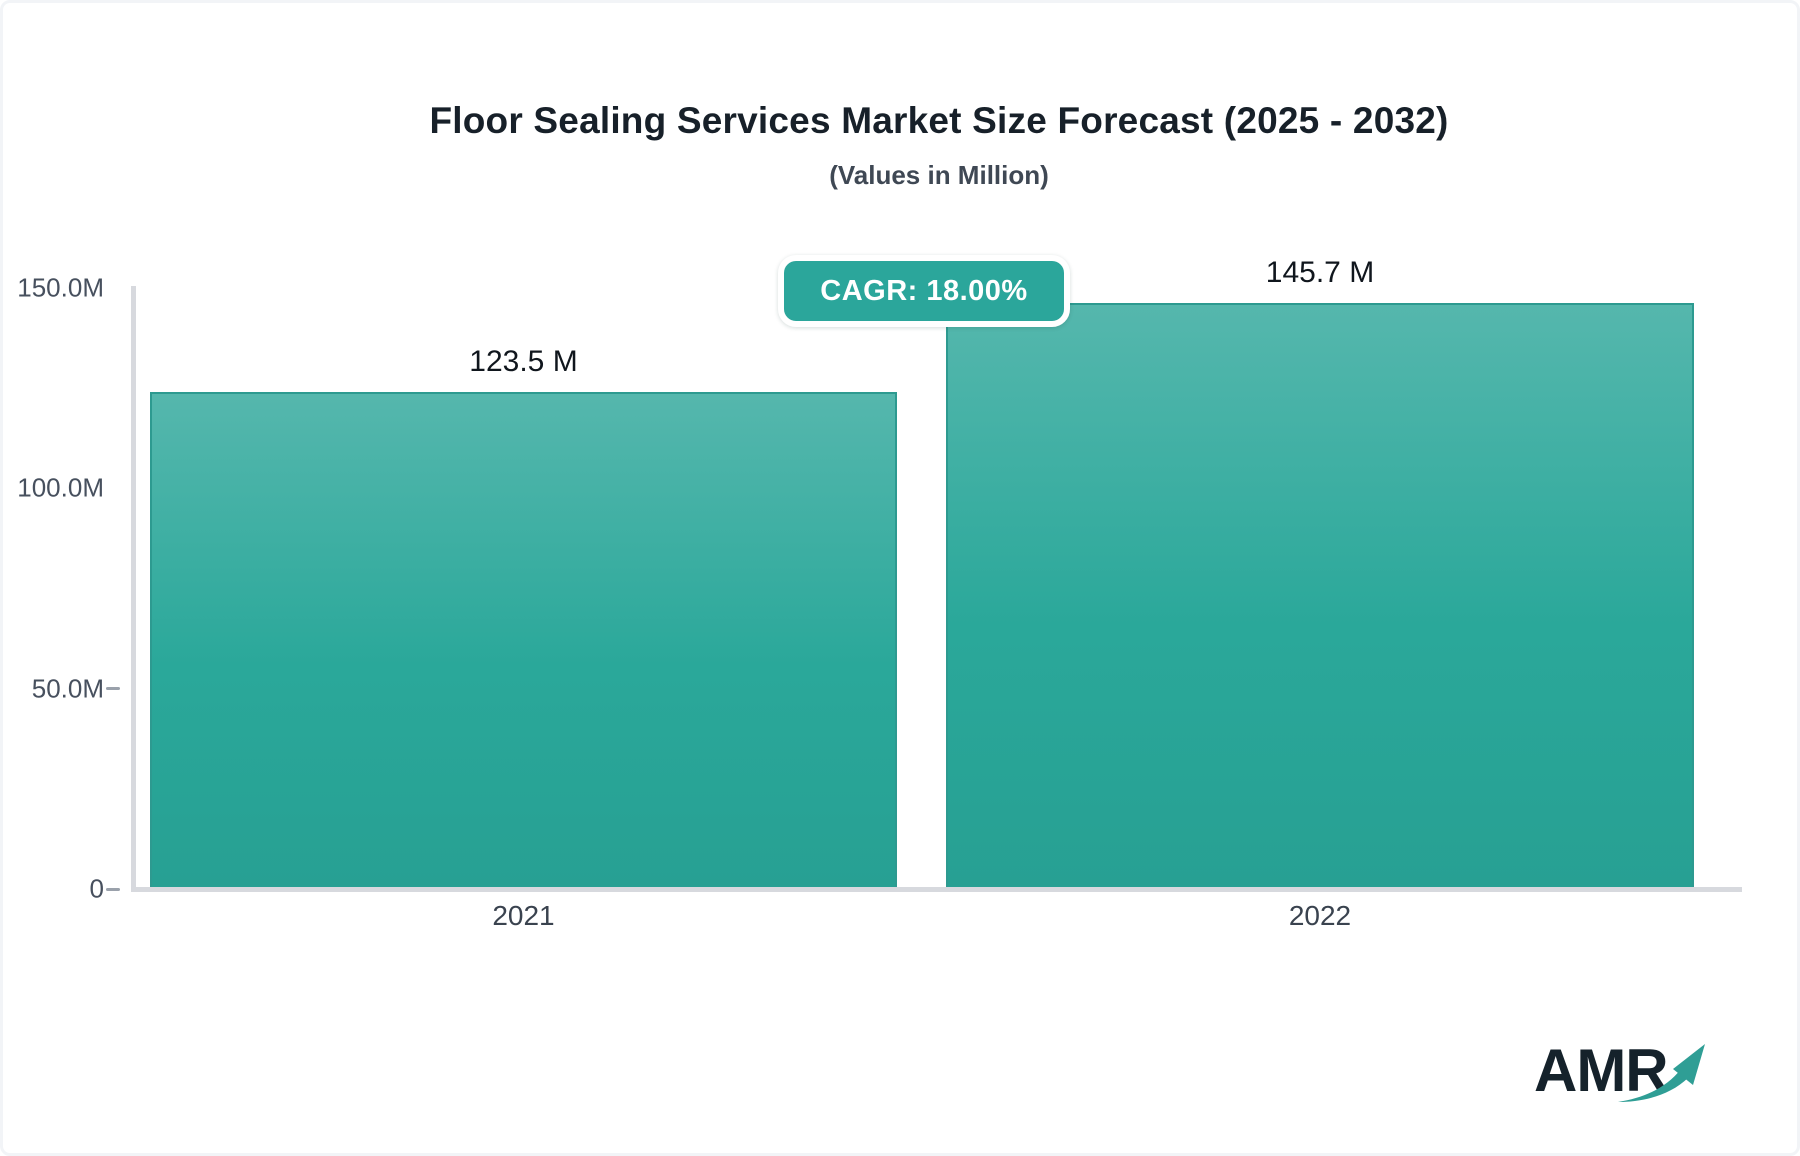 This screenshot has height=1156, width=1800. What do you see at coordinates (1661, 1073) in the screenshot?
I see `growth-arrow-icon` at bounding box center [1661, 1073].